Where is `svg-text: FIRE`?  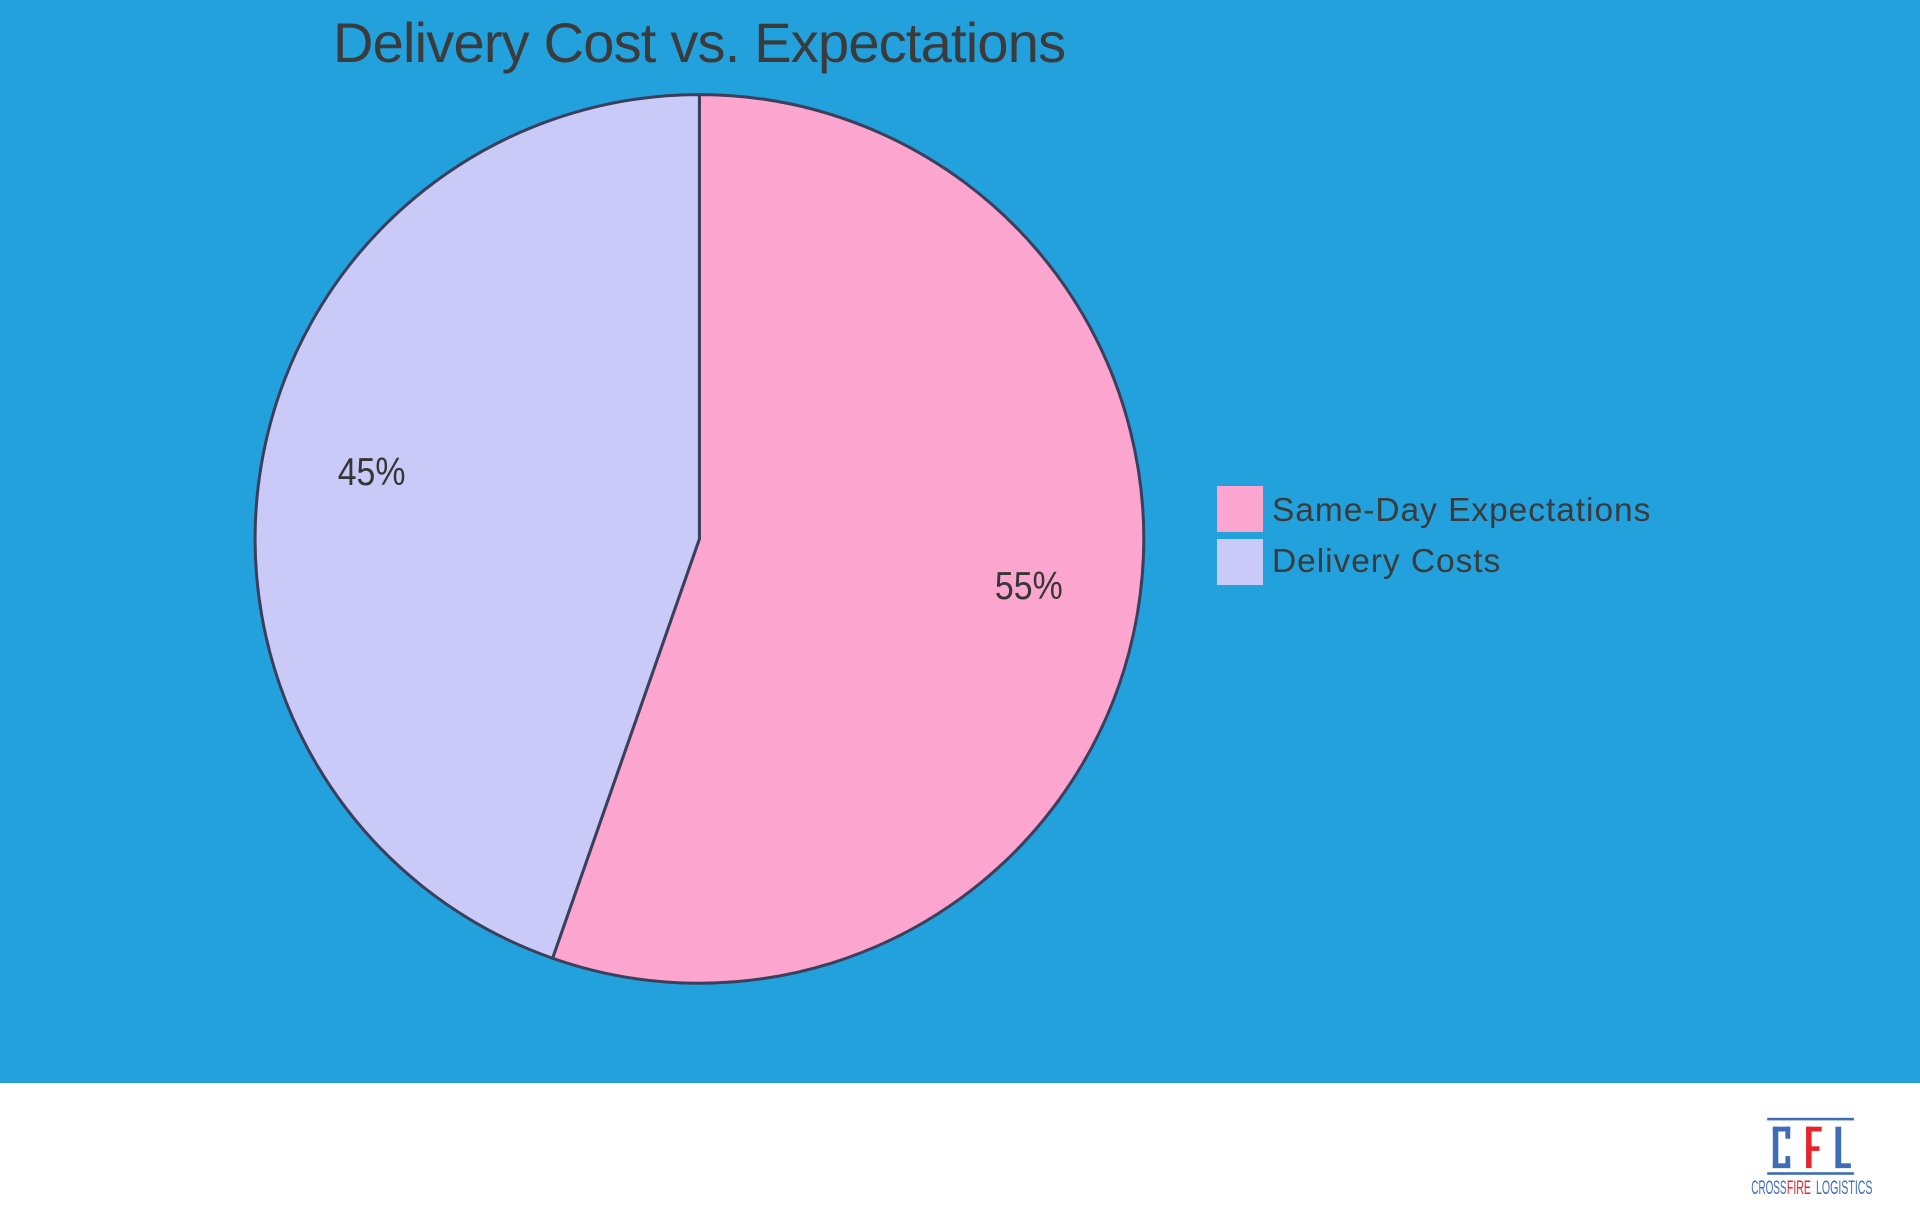
svg-text: FIRE is located at coordinates (1799, 1188).